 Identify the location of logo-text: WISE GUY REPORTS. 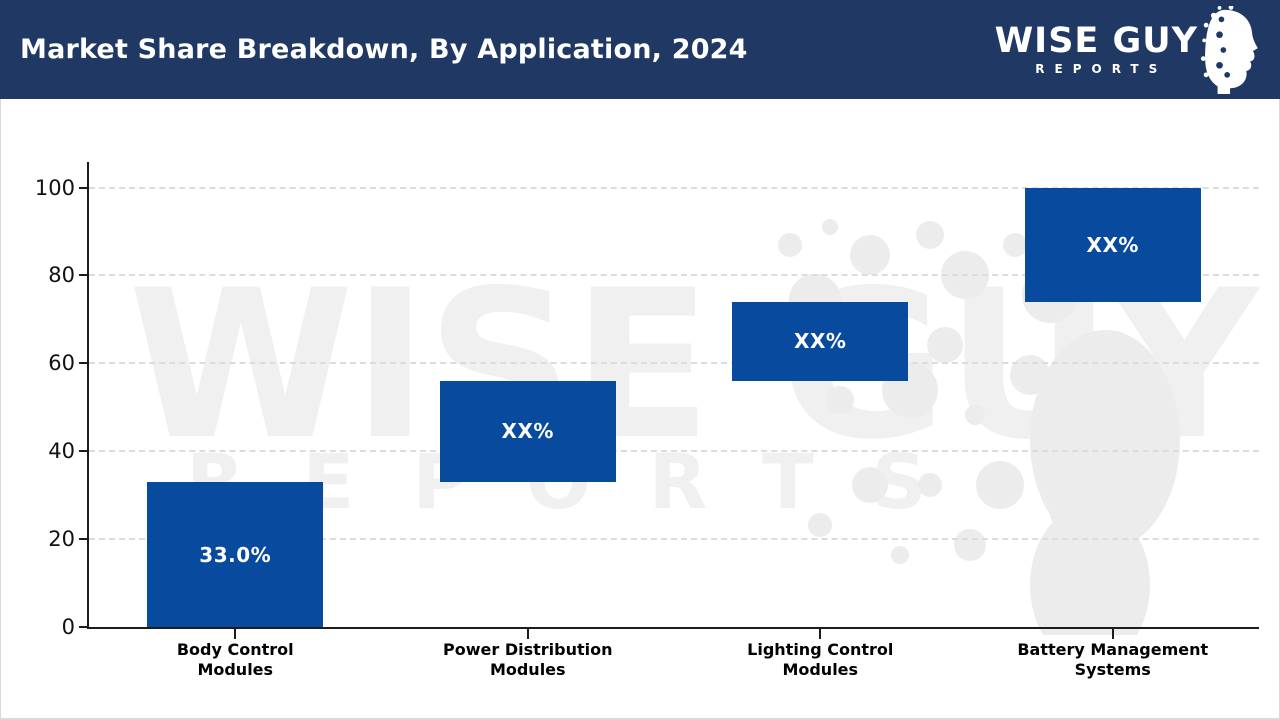
(1096, 48).